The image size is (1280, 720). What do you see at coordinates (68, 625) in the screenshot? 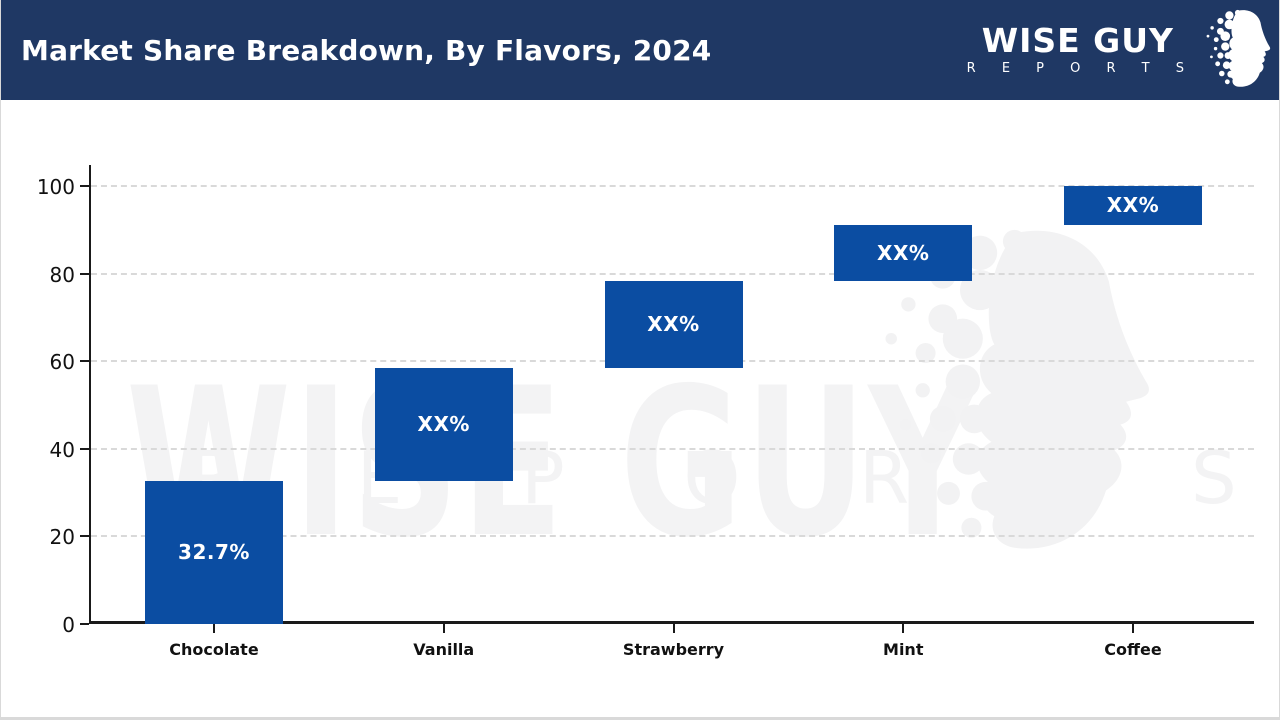
I see `y-tick-label: 0` at bounding box center [68, 625].